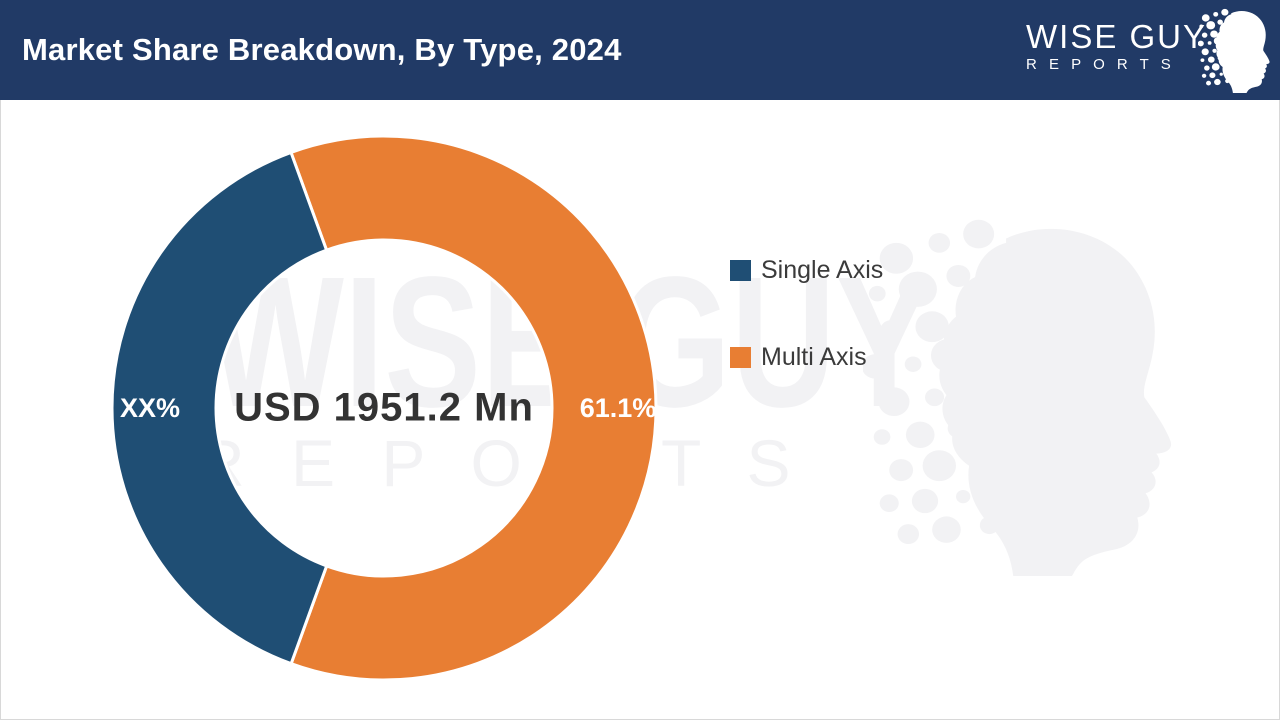 The image size is (1280, 720). I want to click on segment-data-label: XX%, so click(150, 408).